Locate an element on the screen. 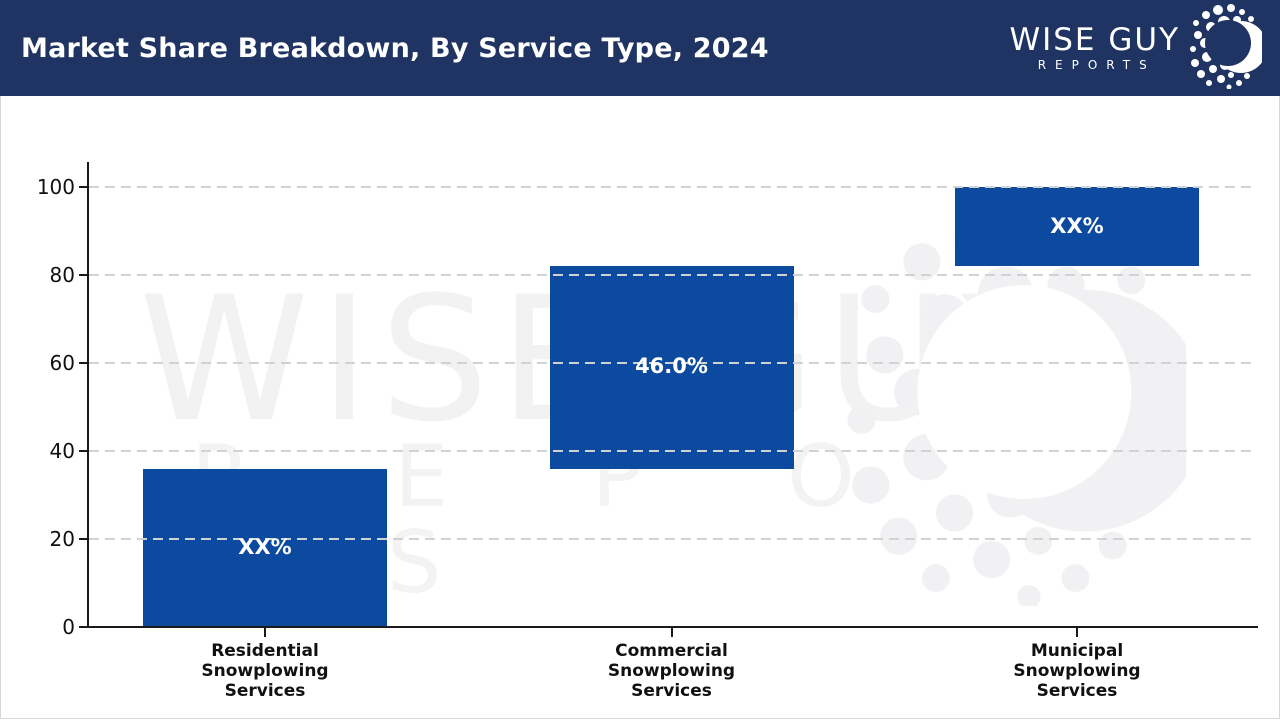 Image resolution: width=1280 pixels, height=720 pixels. x-axis-spine is located at coordinates (672, 627).